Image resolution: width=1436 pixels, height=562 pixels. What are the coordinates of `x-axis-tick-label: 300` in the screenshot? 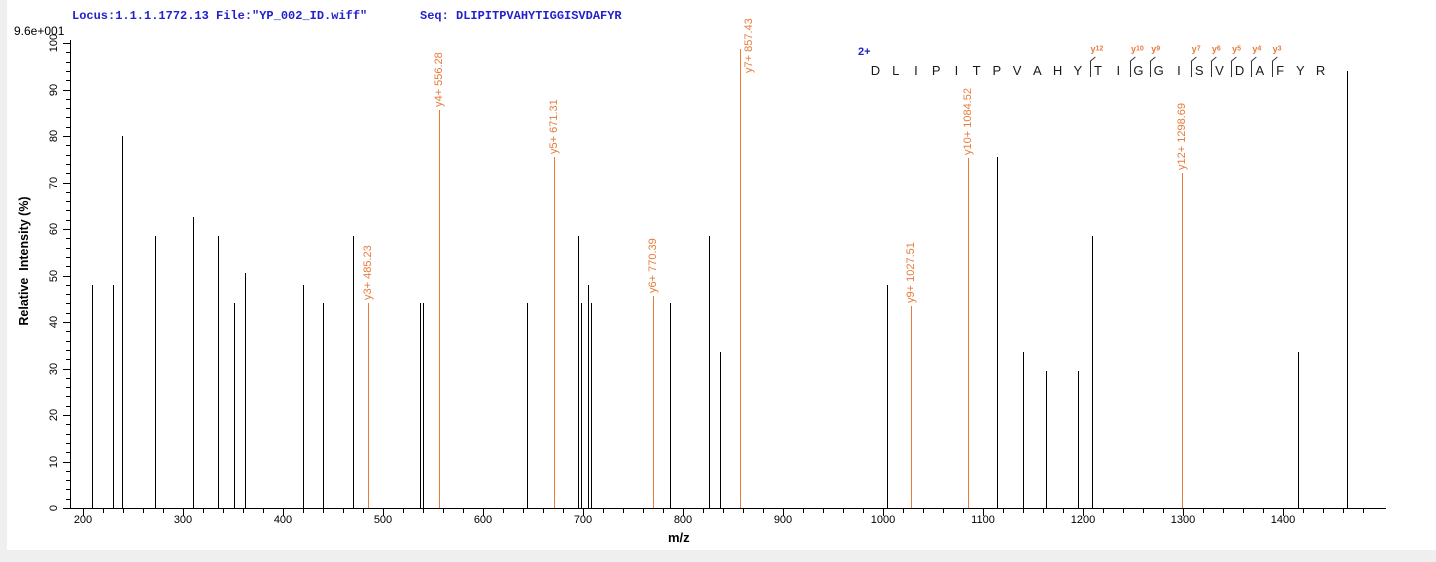 It's located at (183, 520).